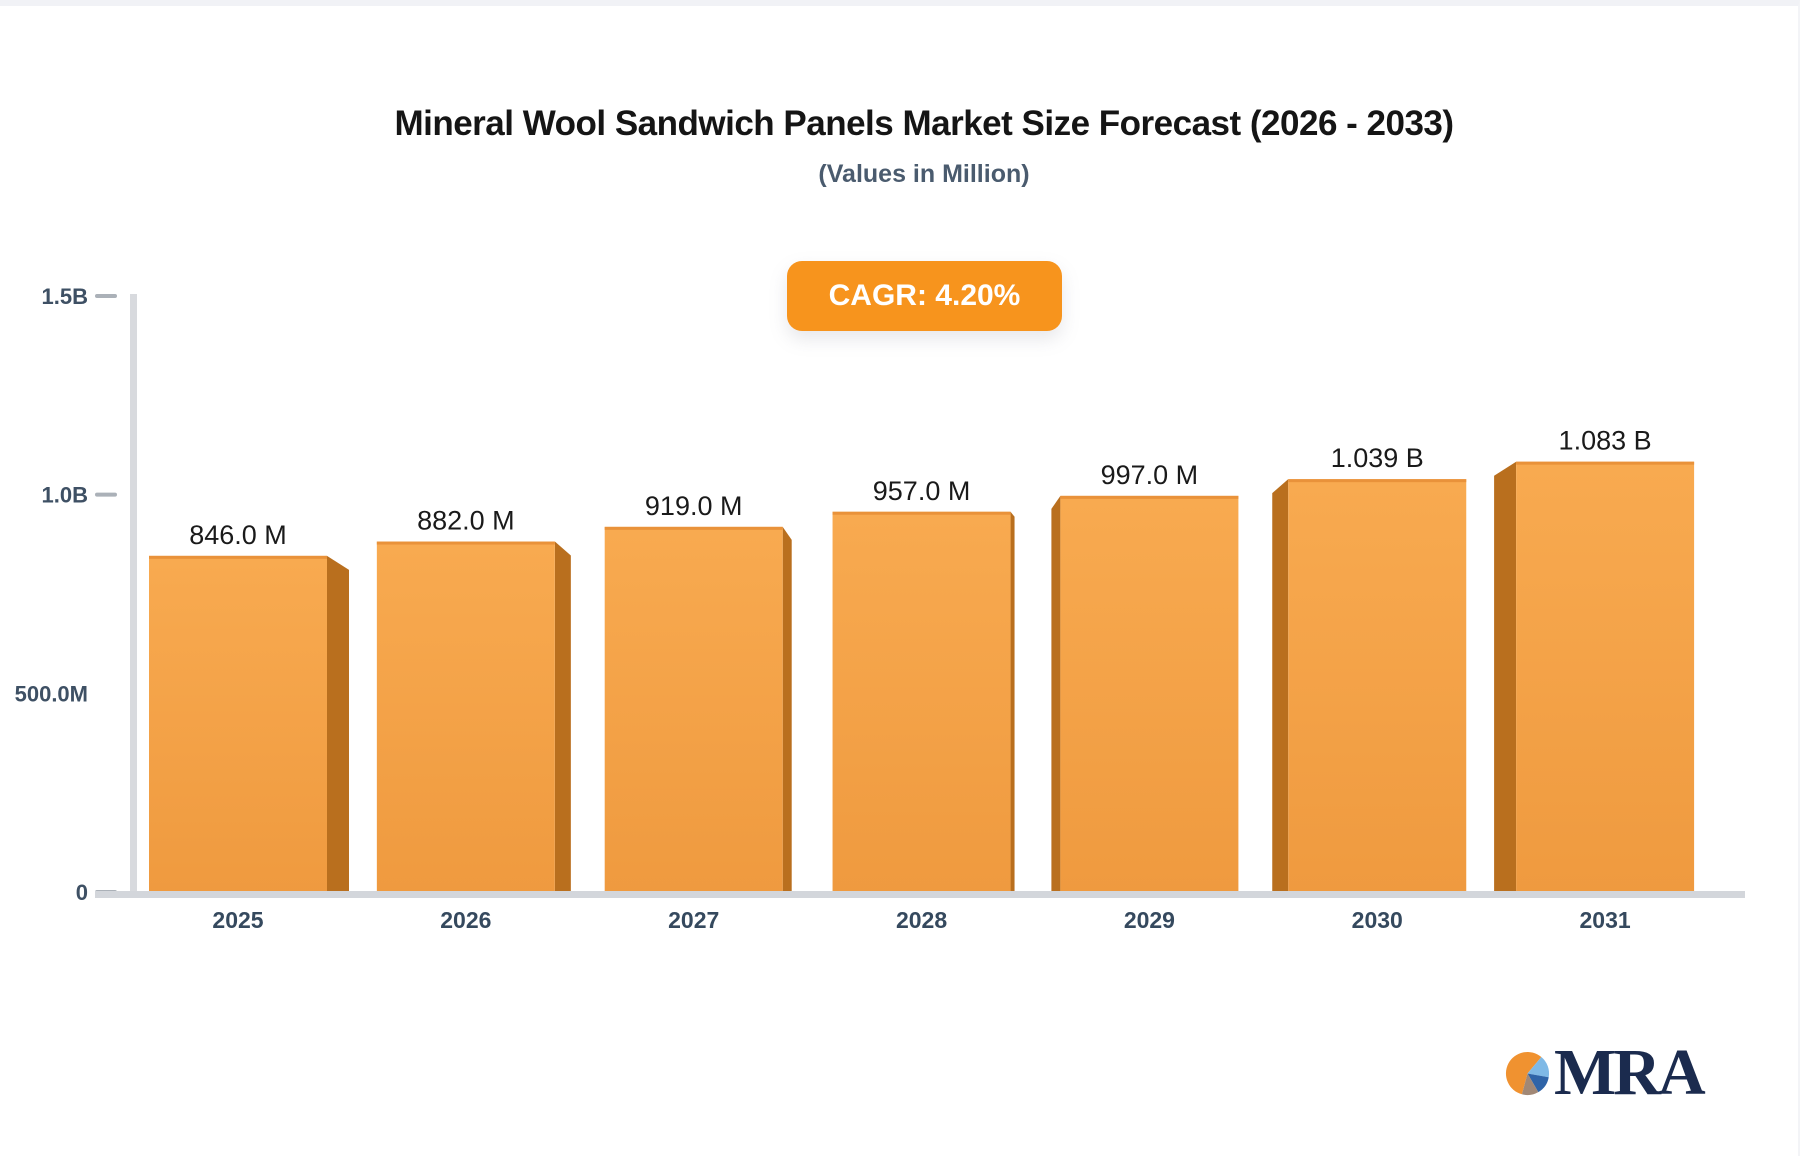 This screenshot has width=1800, height=1156. What do you see at coordinates (1605, 441) in the screenshot?
I see `svg-text: 1.083 B` at bounding box center [1605, 441].